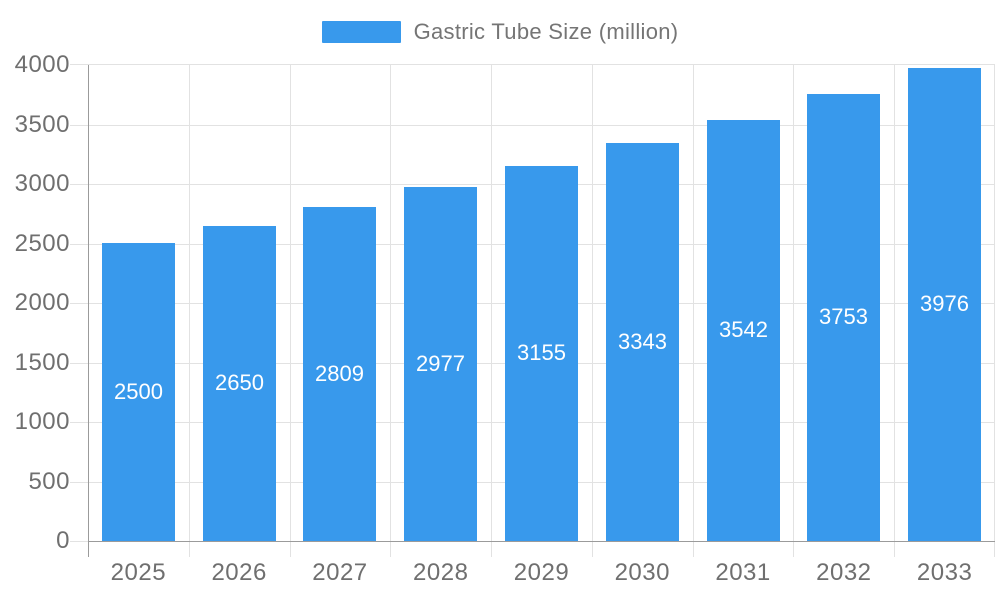 Image resolution: width=1000 pixels, height=600 pixels. Describe the element at coordinates (88, 311) in the screenshot. I see `y-axis-line` at that location.